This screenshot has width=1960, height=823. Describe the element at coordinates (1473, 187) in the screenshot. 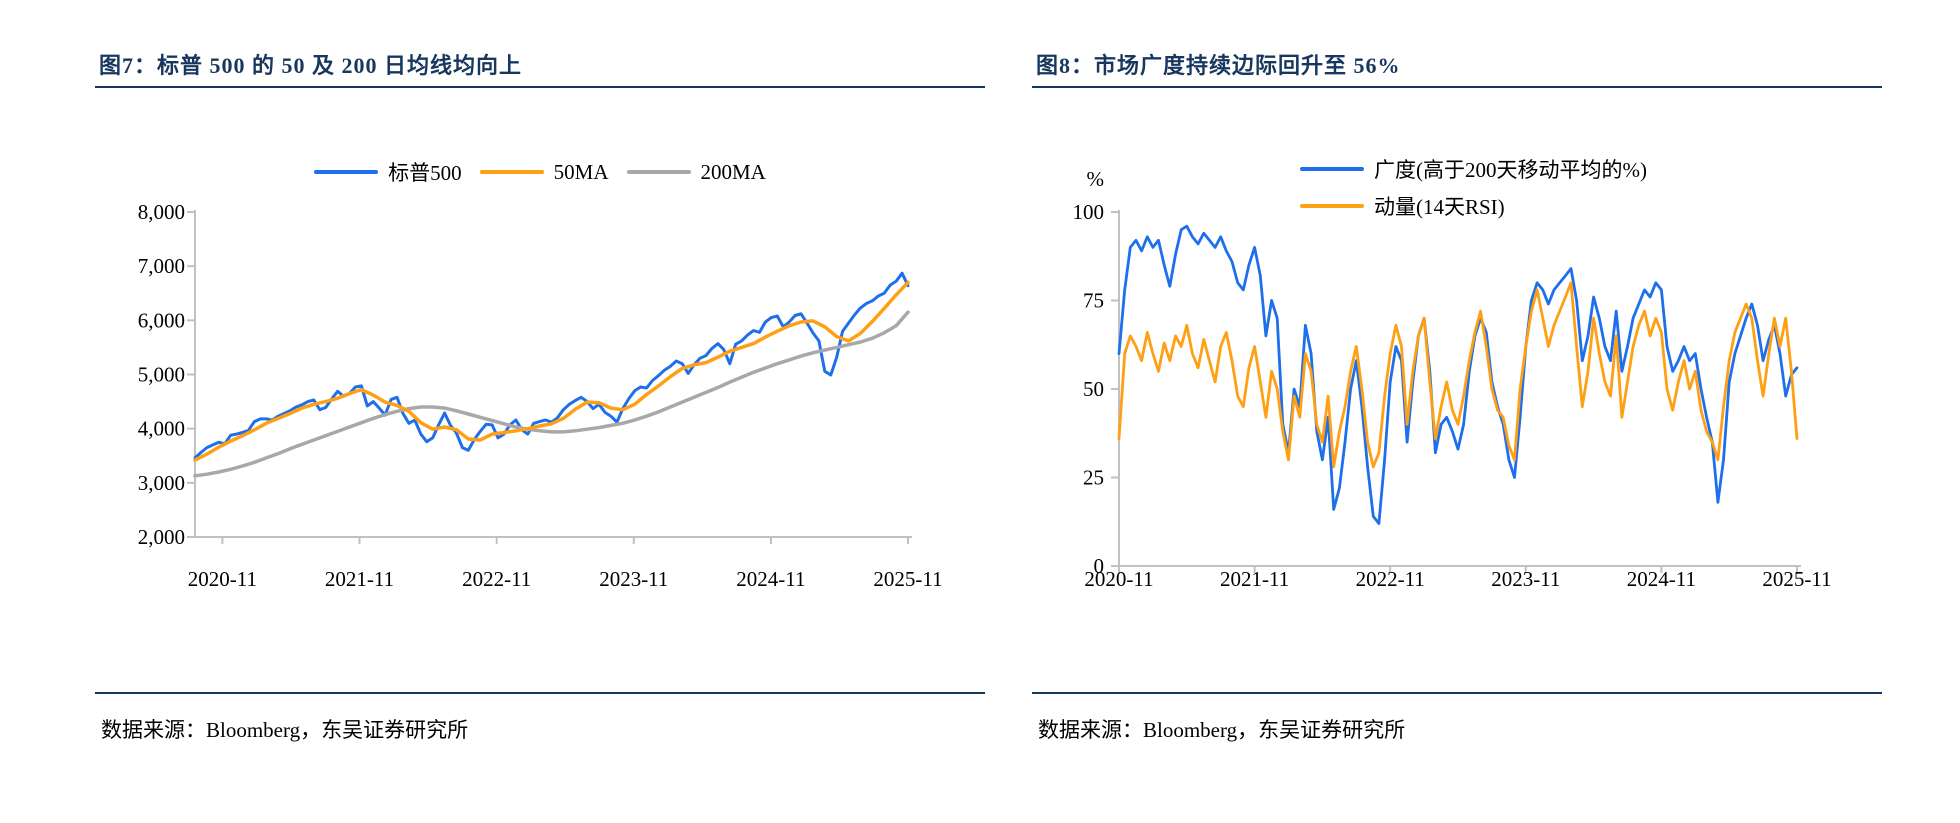

I see `legend-breadth-chart: 广度(高于200天移动平均的%) 动量(14天RSI)` at that location.